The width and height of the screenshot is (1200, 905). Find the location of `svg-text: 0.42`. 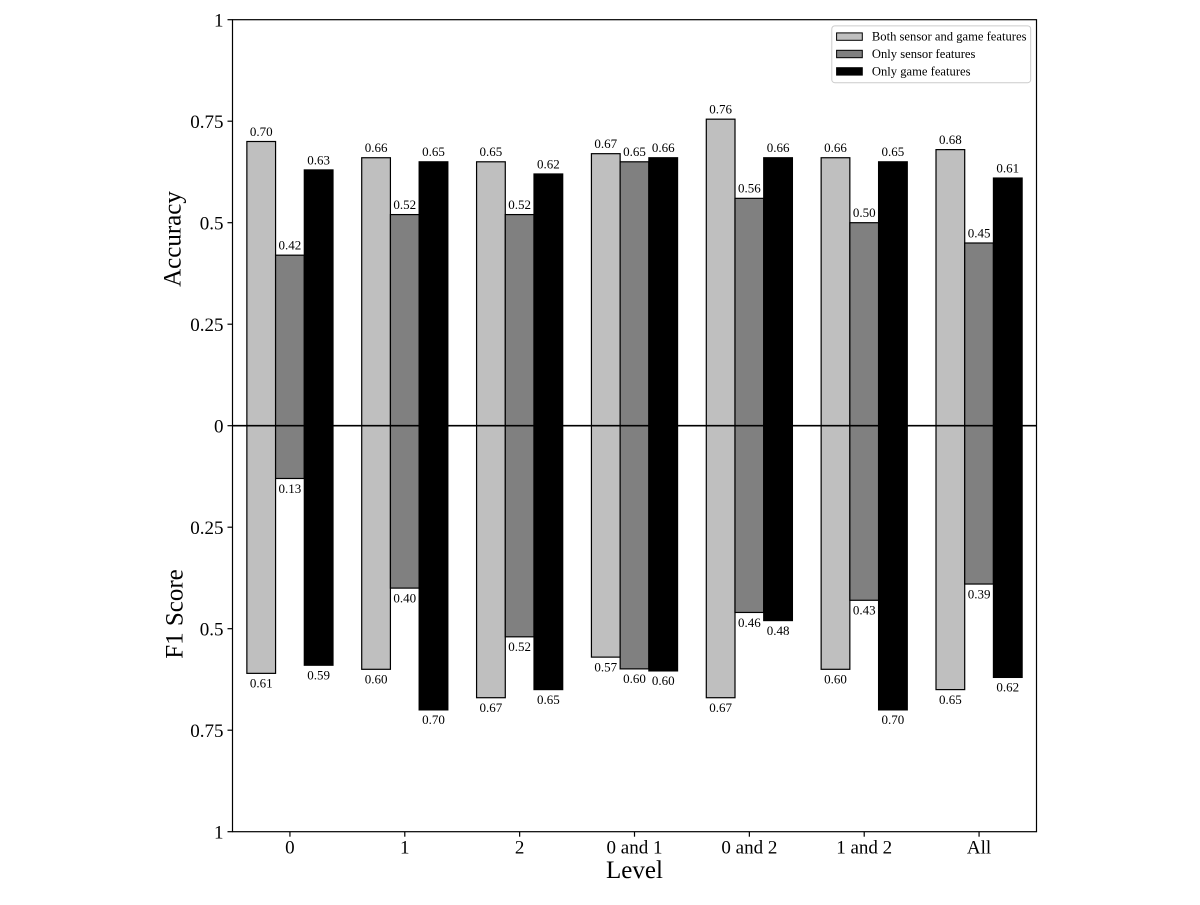

svg-text: 0.42 is located at coordinates (290, 245).